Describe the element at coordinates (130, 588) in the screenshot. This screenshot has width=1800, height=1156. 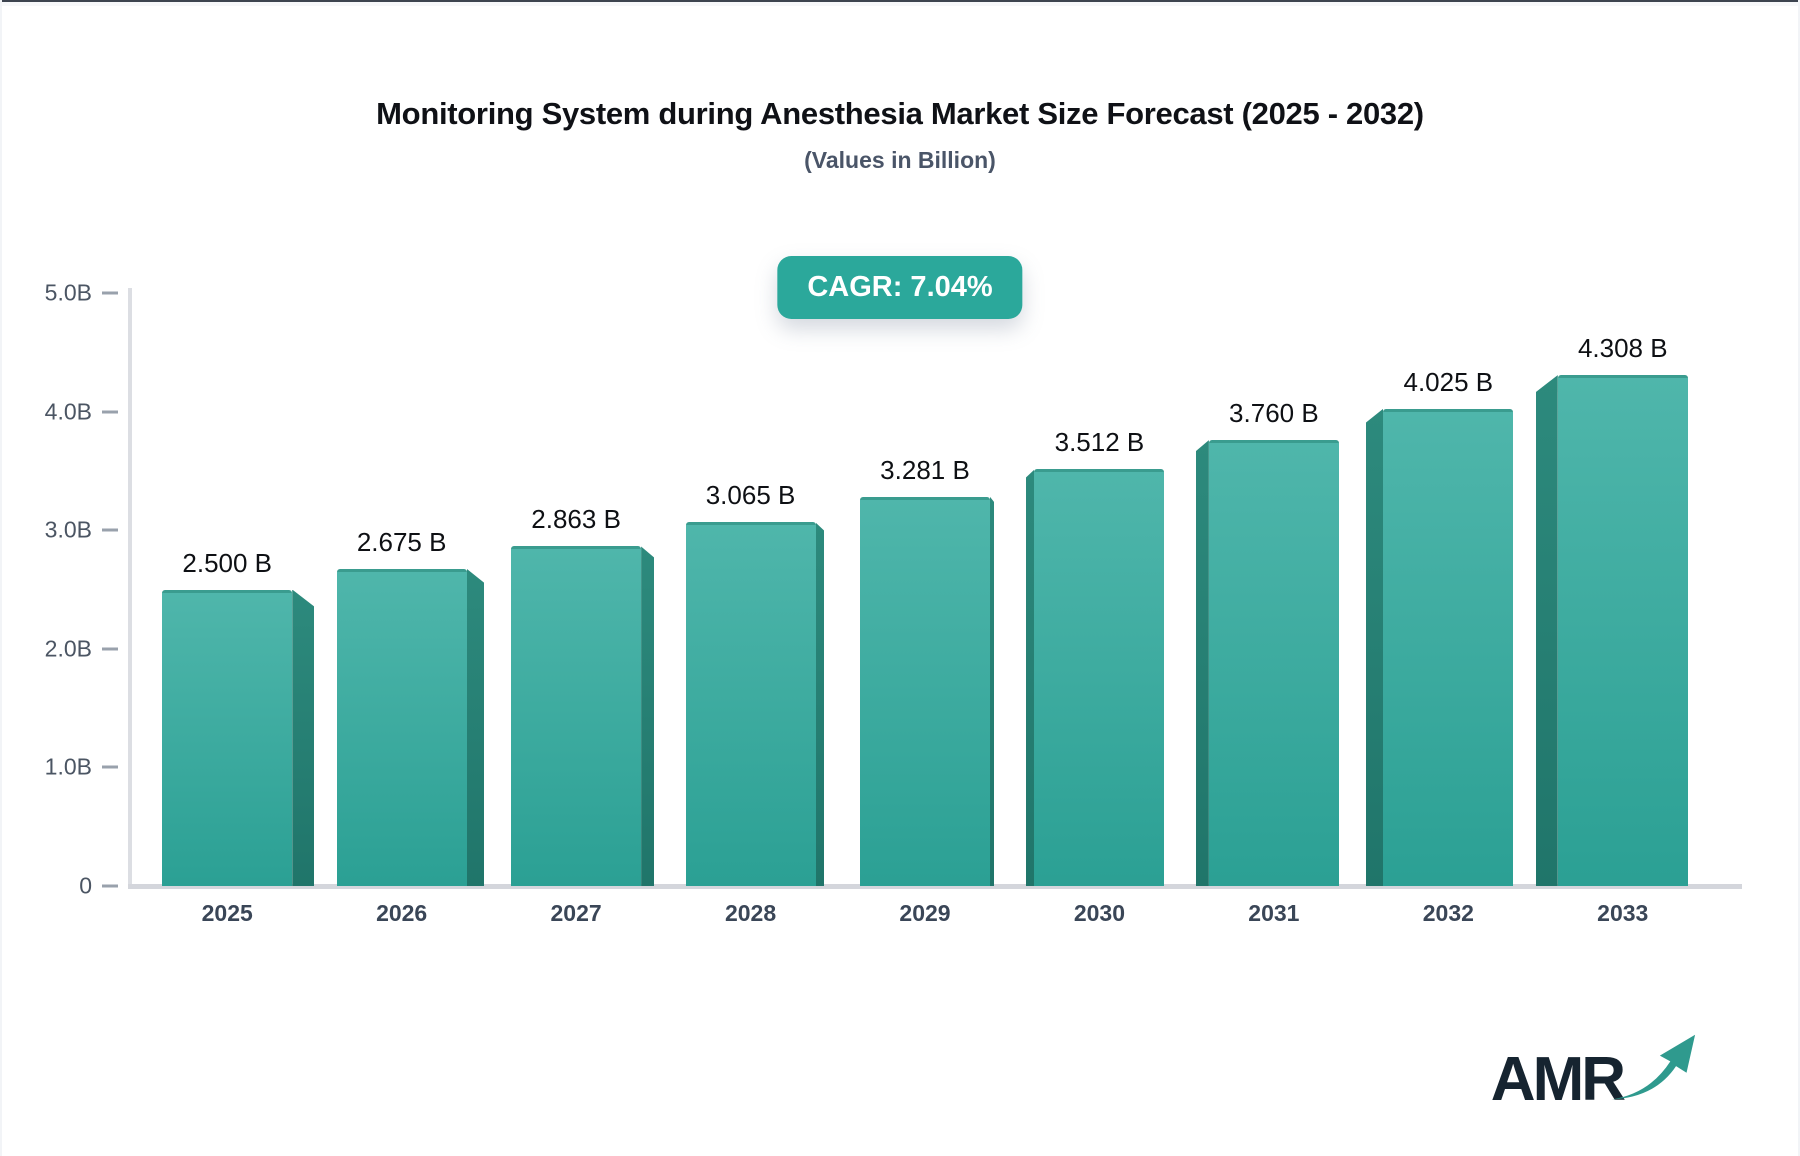
I see `y-axis-line` at that location.